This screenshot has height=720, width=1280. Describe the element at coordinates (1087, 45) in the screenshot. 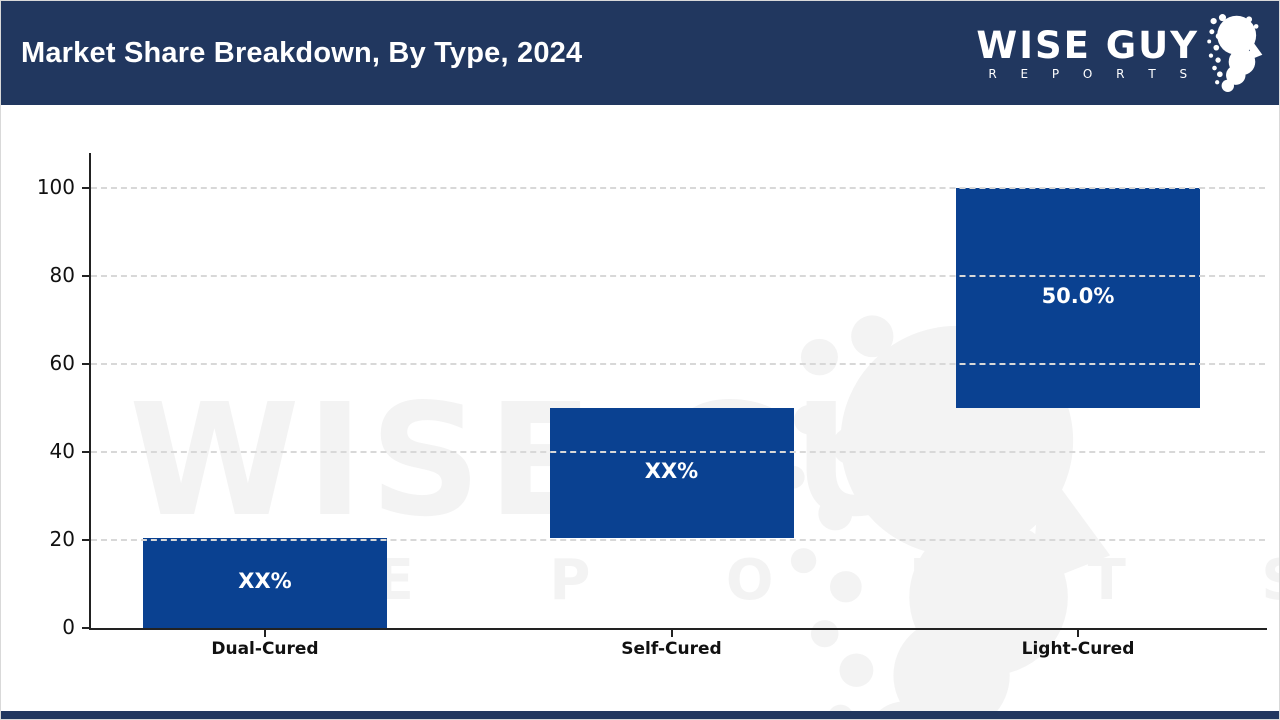

I see `logo-wordmark: WISE GUY` at that location.